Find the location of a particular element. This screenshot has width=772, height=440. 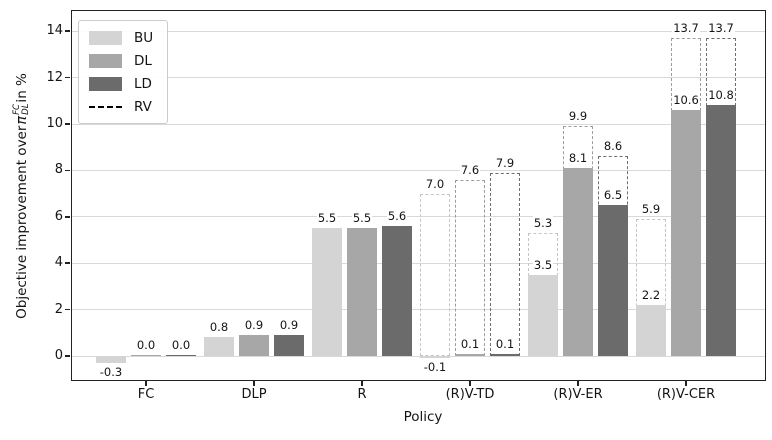

rv-value-label: 7.9 is located at coordinates (505, 162).